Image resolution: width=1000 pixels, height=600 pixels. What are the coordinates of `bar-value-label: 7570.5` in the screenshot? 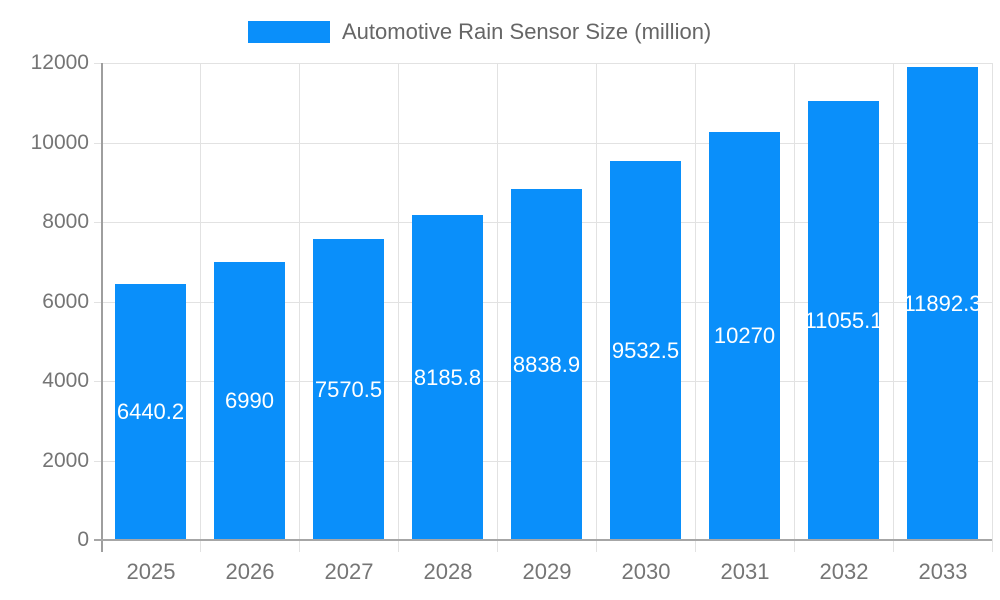 It's located at (348, 389).